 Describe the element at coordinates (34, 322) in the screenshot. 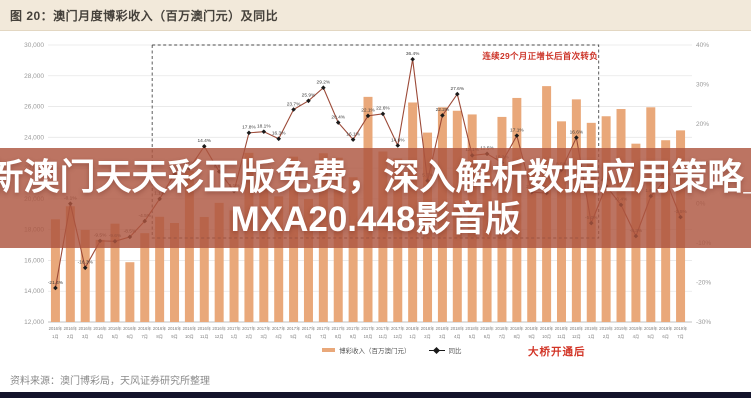

I see `svg-text: 12,000` at that location.